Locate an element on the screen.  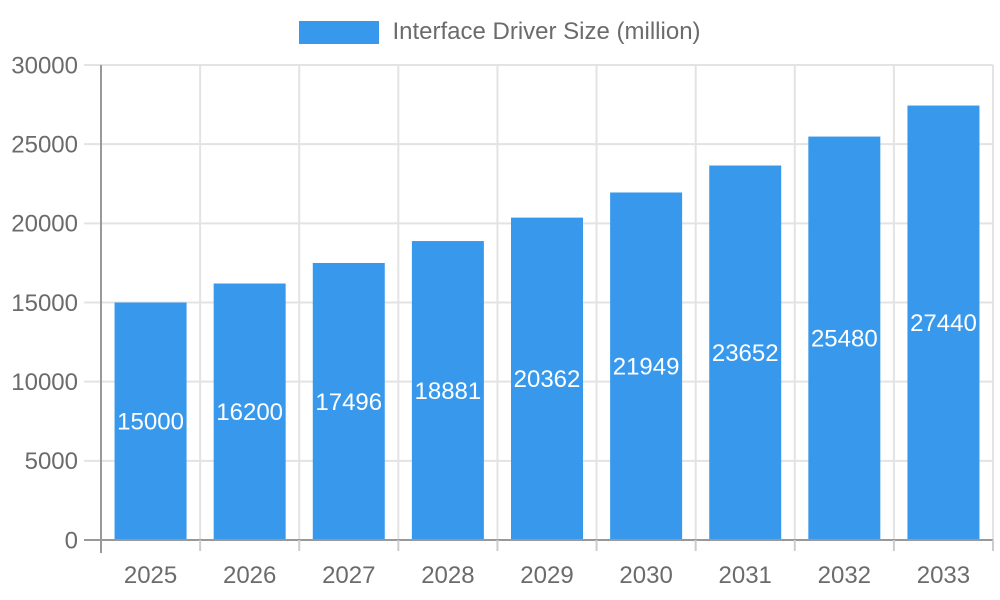
bar-value-label: 18881 is located at coordinates (448, 391).